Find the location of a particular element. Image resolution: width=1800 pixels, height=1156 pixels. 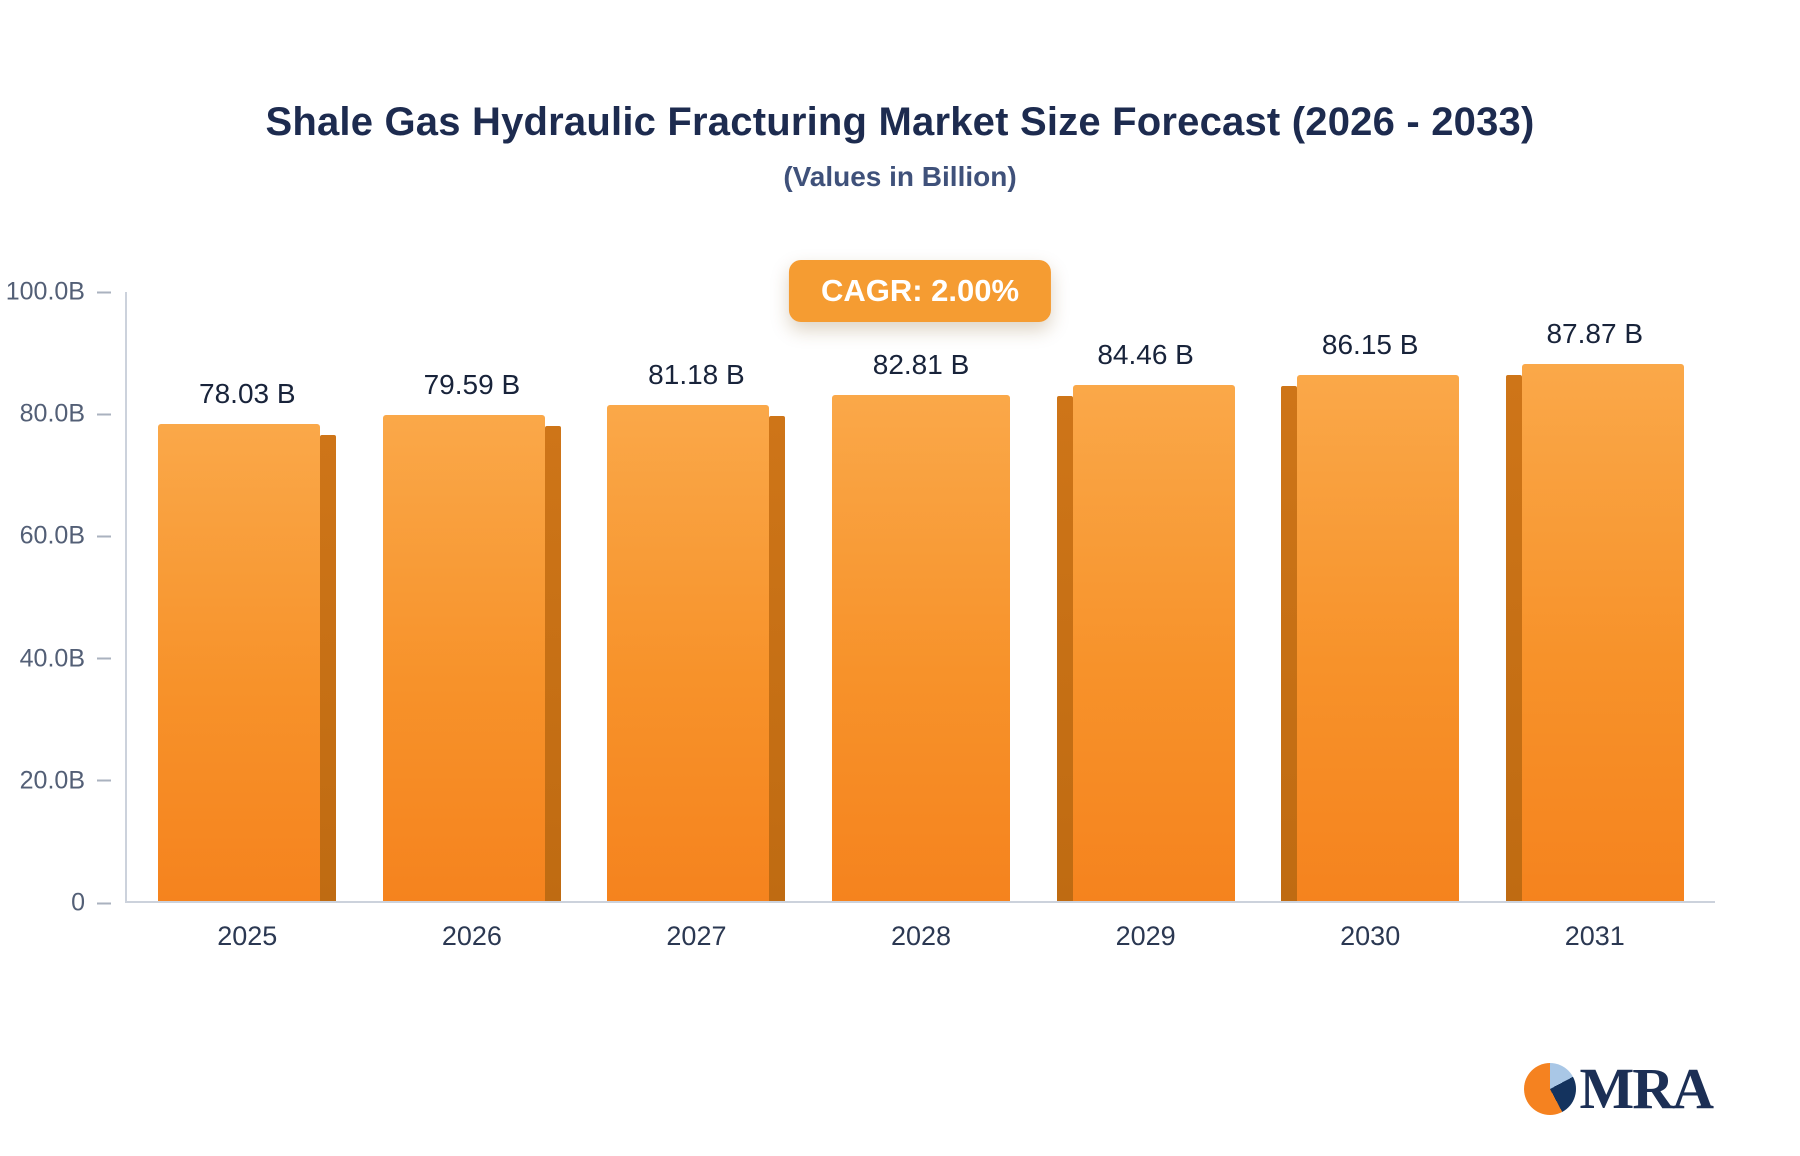

y-tick: 40.0B is located at coordinates (65, 658).